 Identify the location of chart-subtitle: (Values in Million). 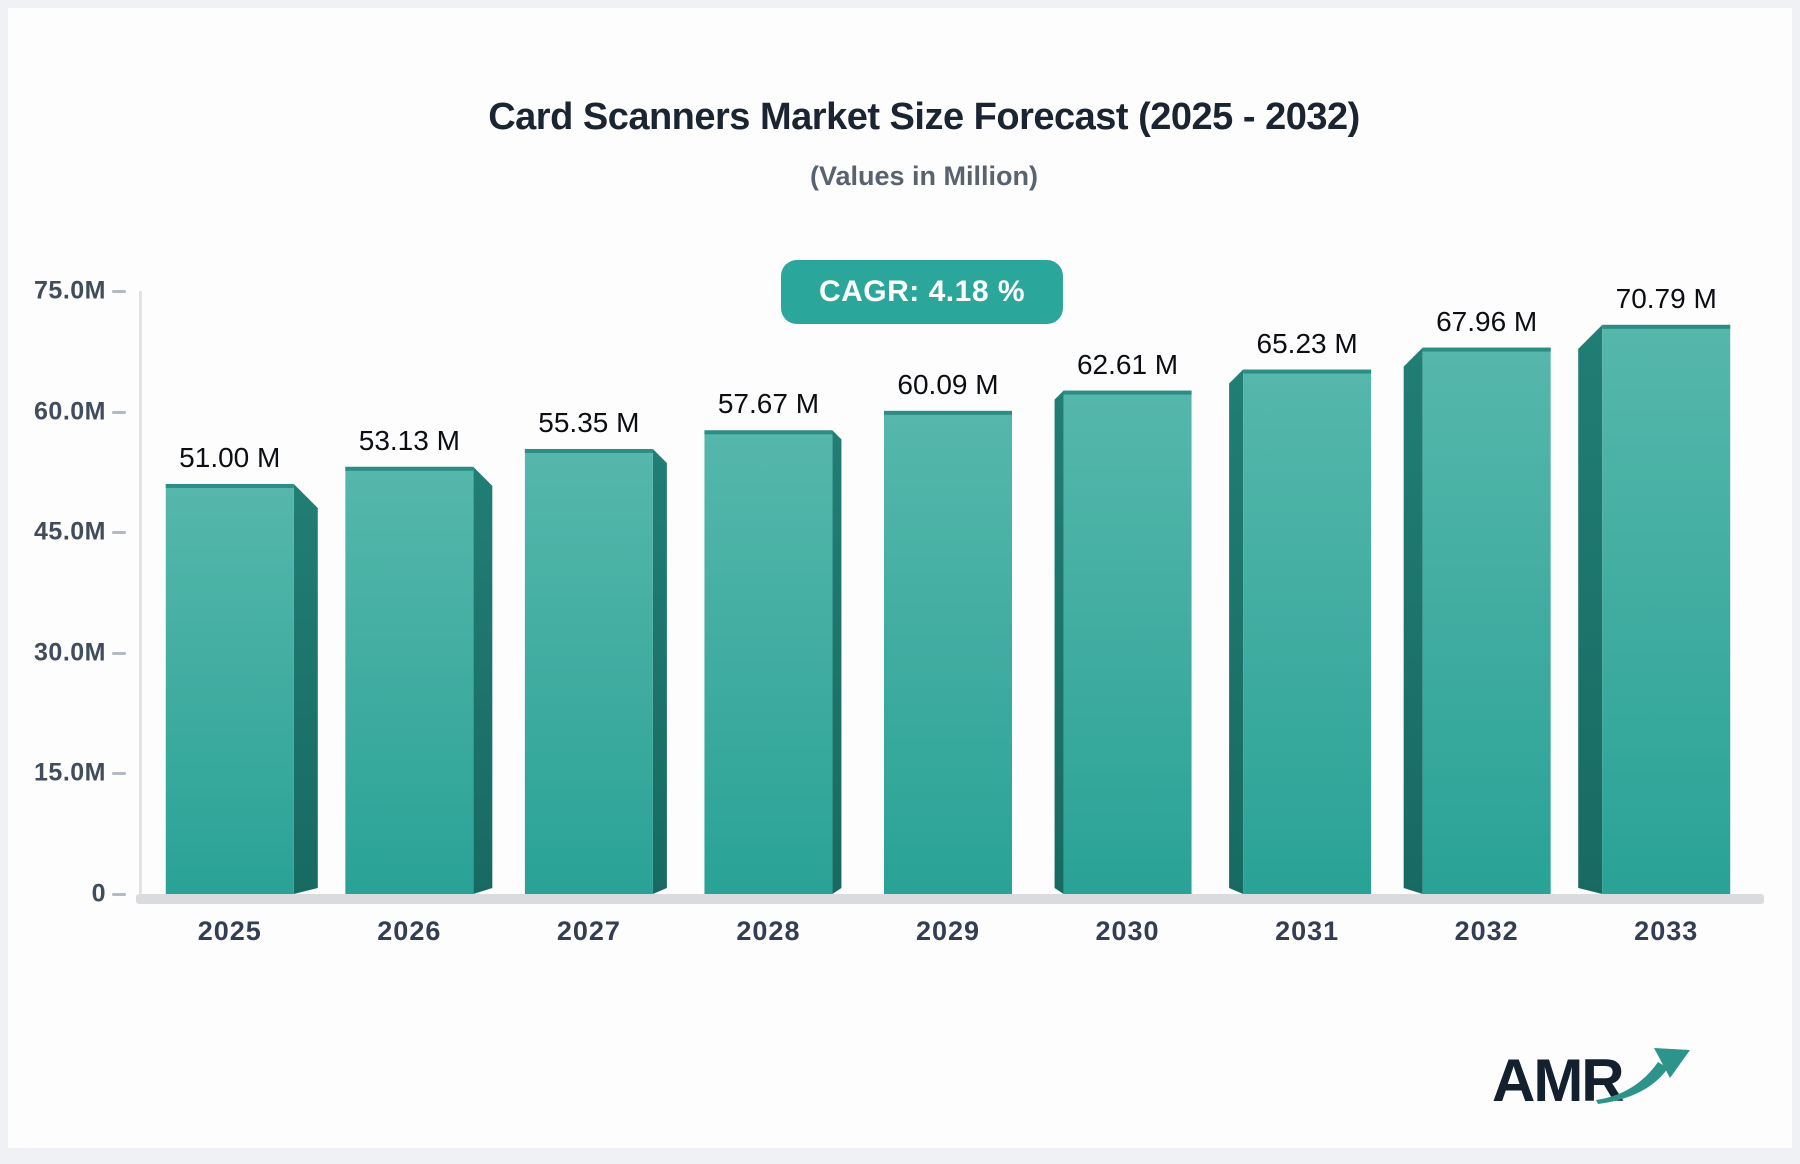
(924, 176).